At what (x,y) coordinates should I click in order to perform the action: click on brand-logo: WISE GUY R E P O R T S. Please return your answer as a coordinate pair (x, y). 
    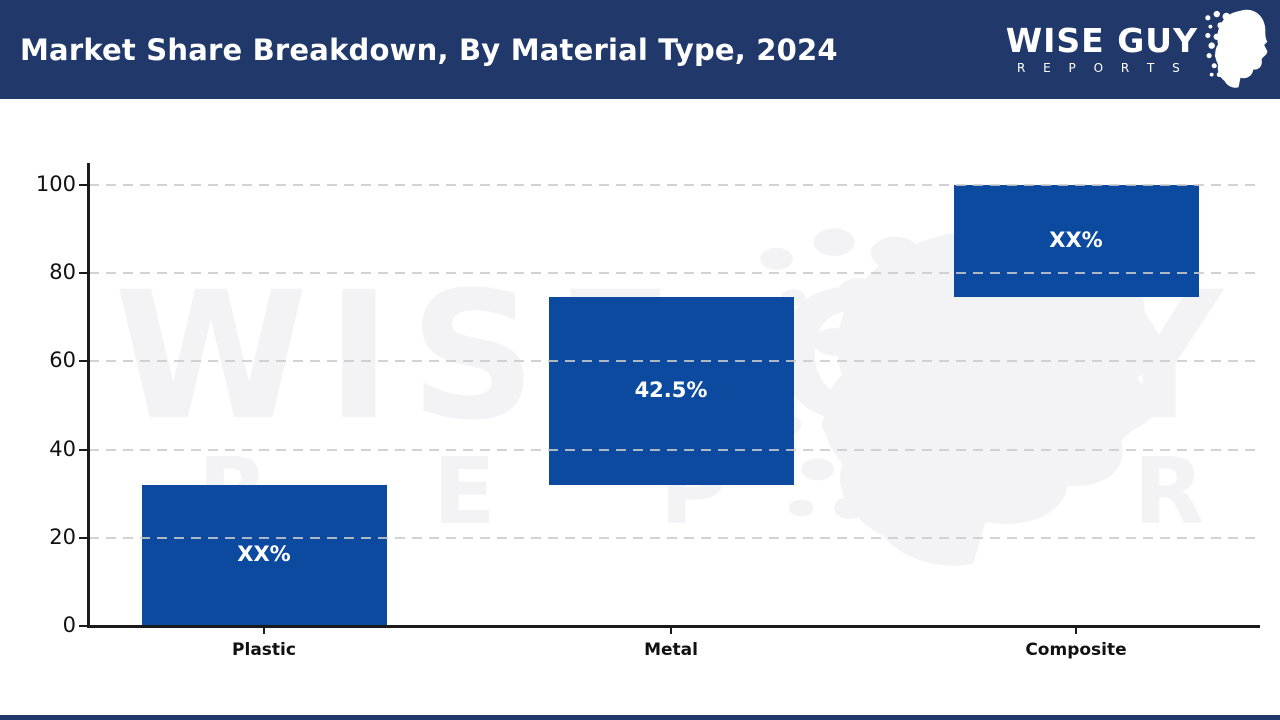
    Looking at the image, I should click on (1143, 50).